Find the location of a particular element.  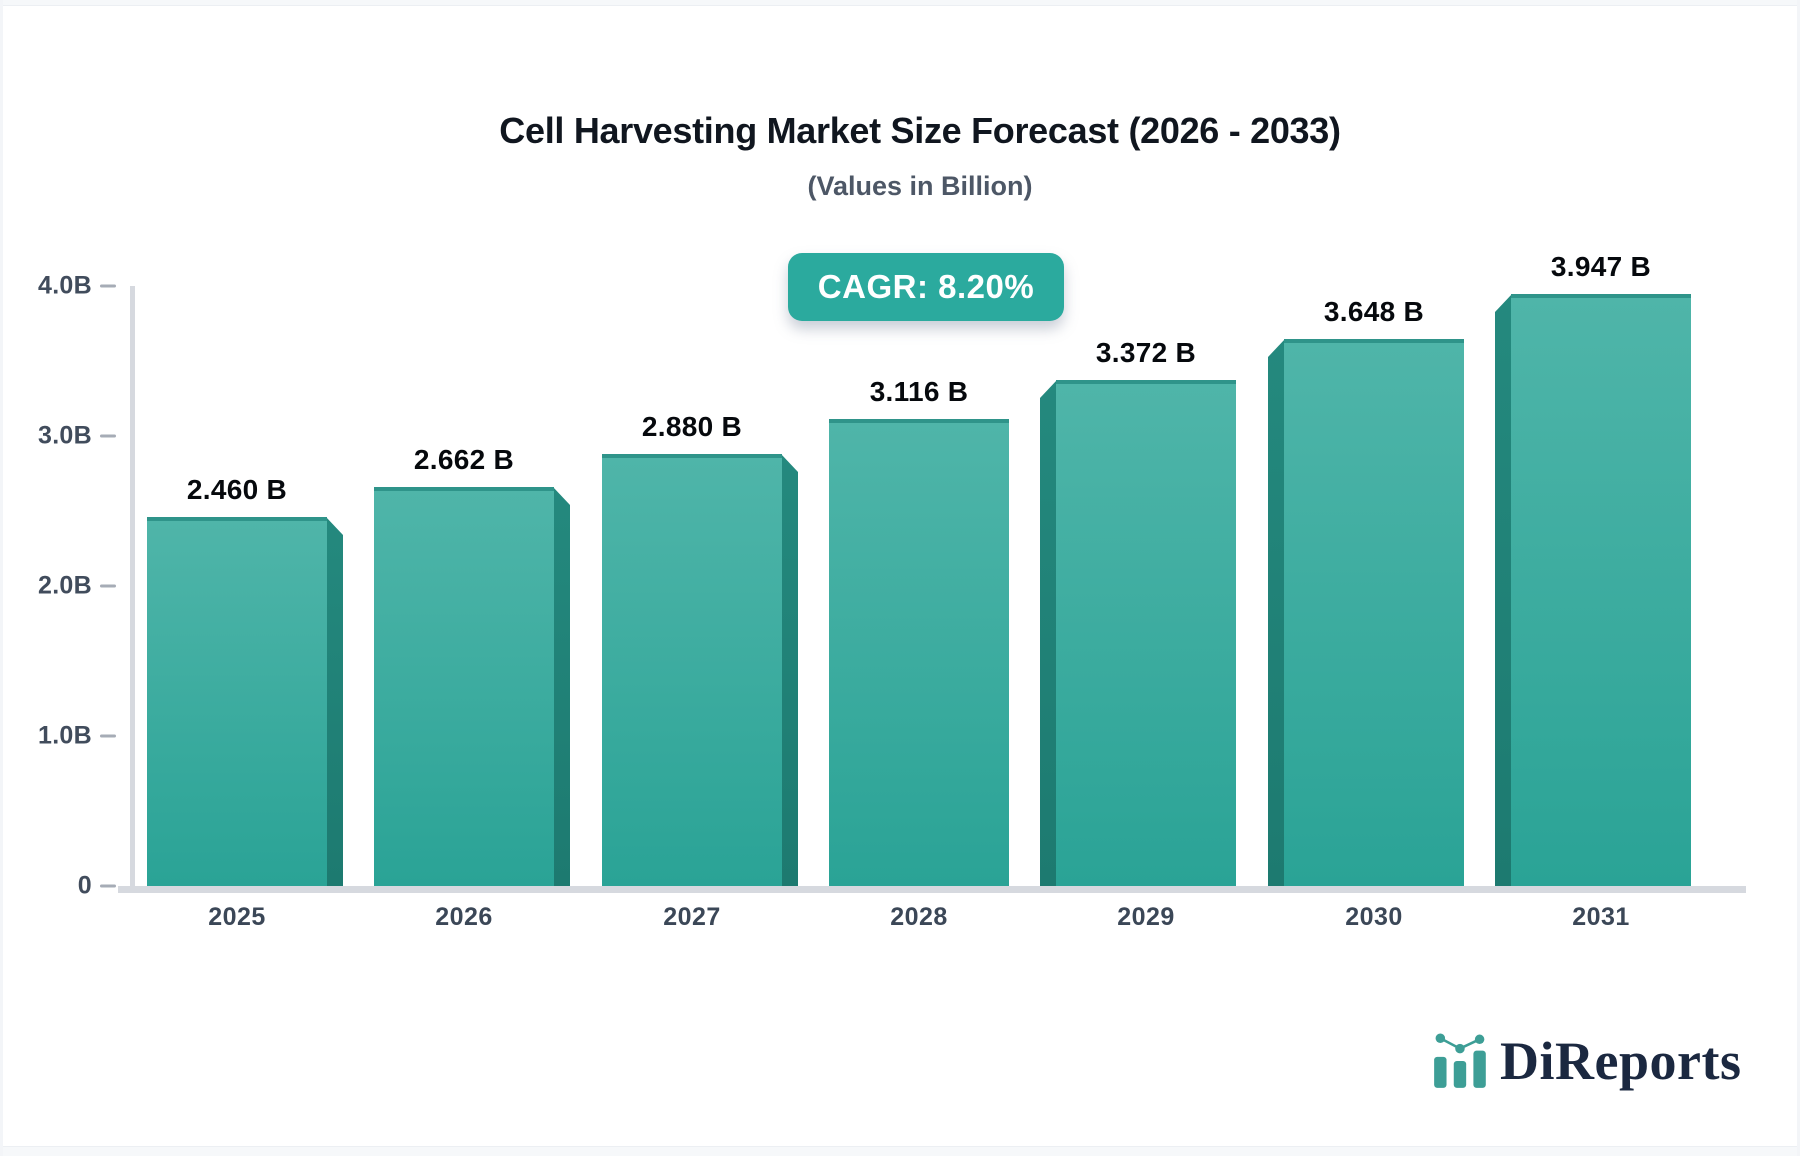

bar-value-label-2025: 2.460 B is located at coordinates (237, 489).